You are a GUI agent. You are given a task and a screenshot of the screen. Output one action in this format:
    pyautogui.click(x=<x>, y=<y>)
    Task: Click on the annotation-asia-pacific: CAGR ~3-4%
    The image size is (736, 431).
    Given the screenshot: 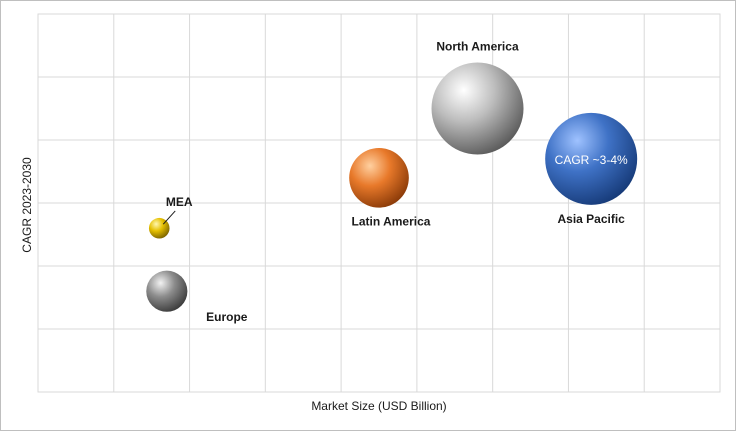 What is the action you would take?
    pyautogui.click(x=591, y=160)
    